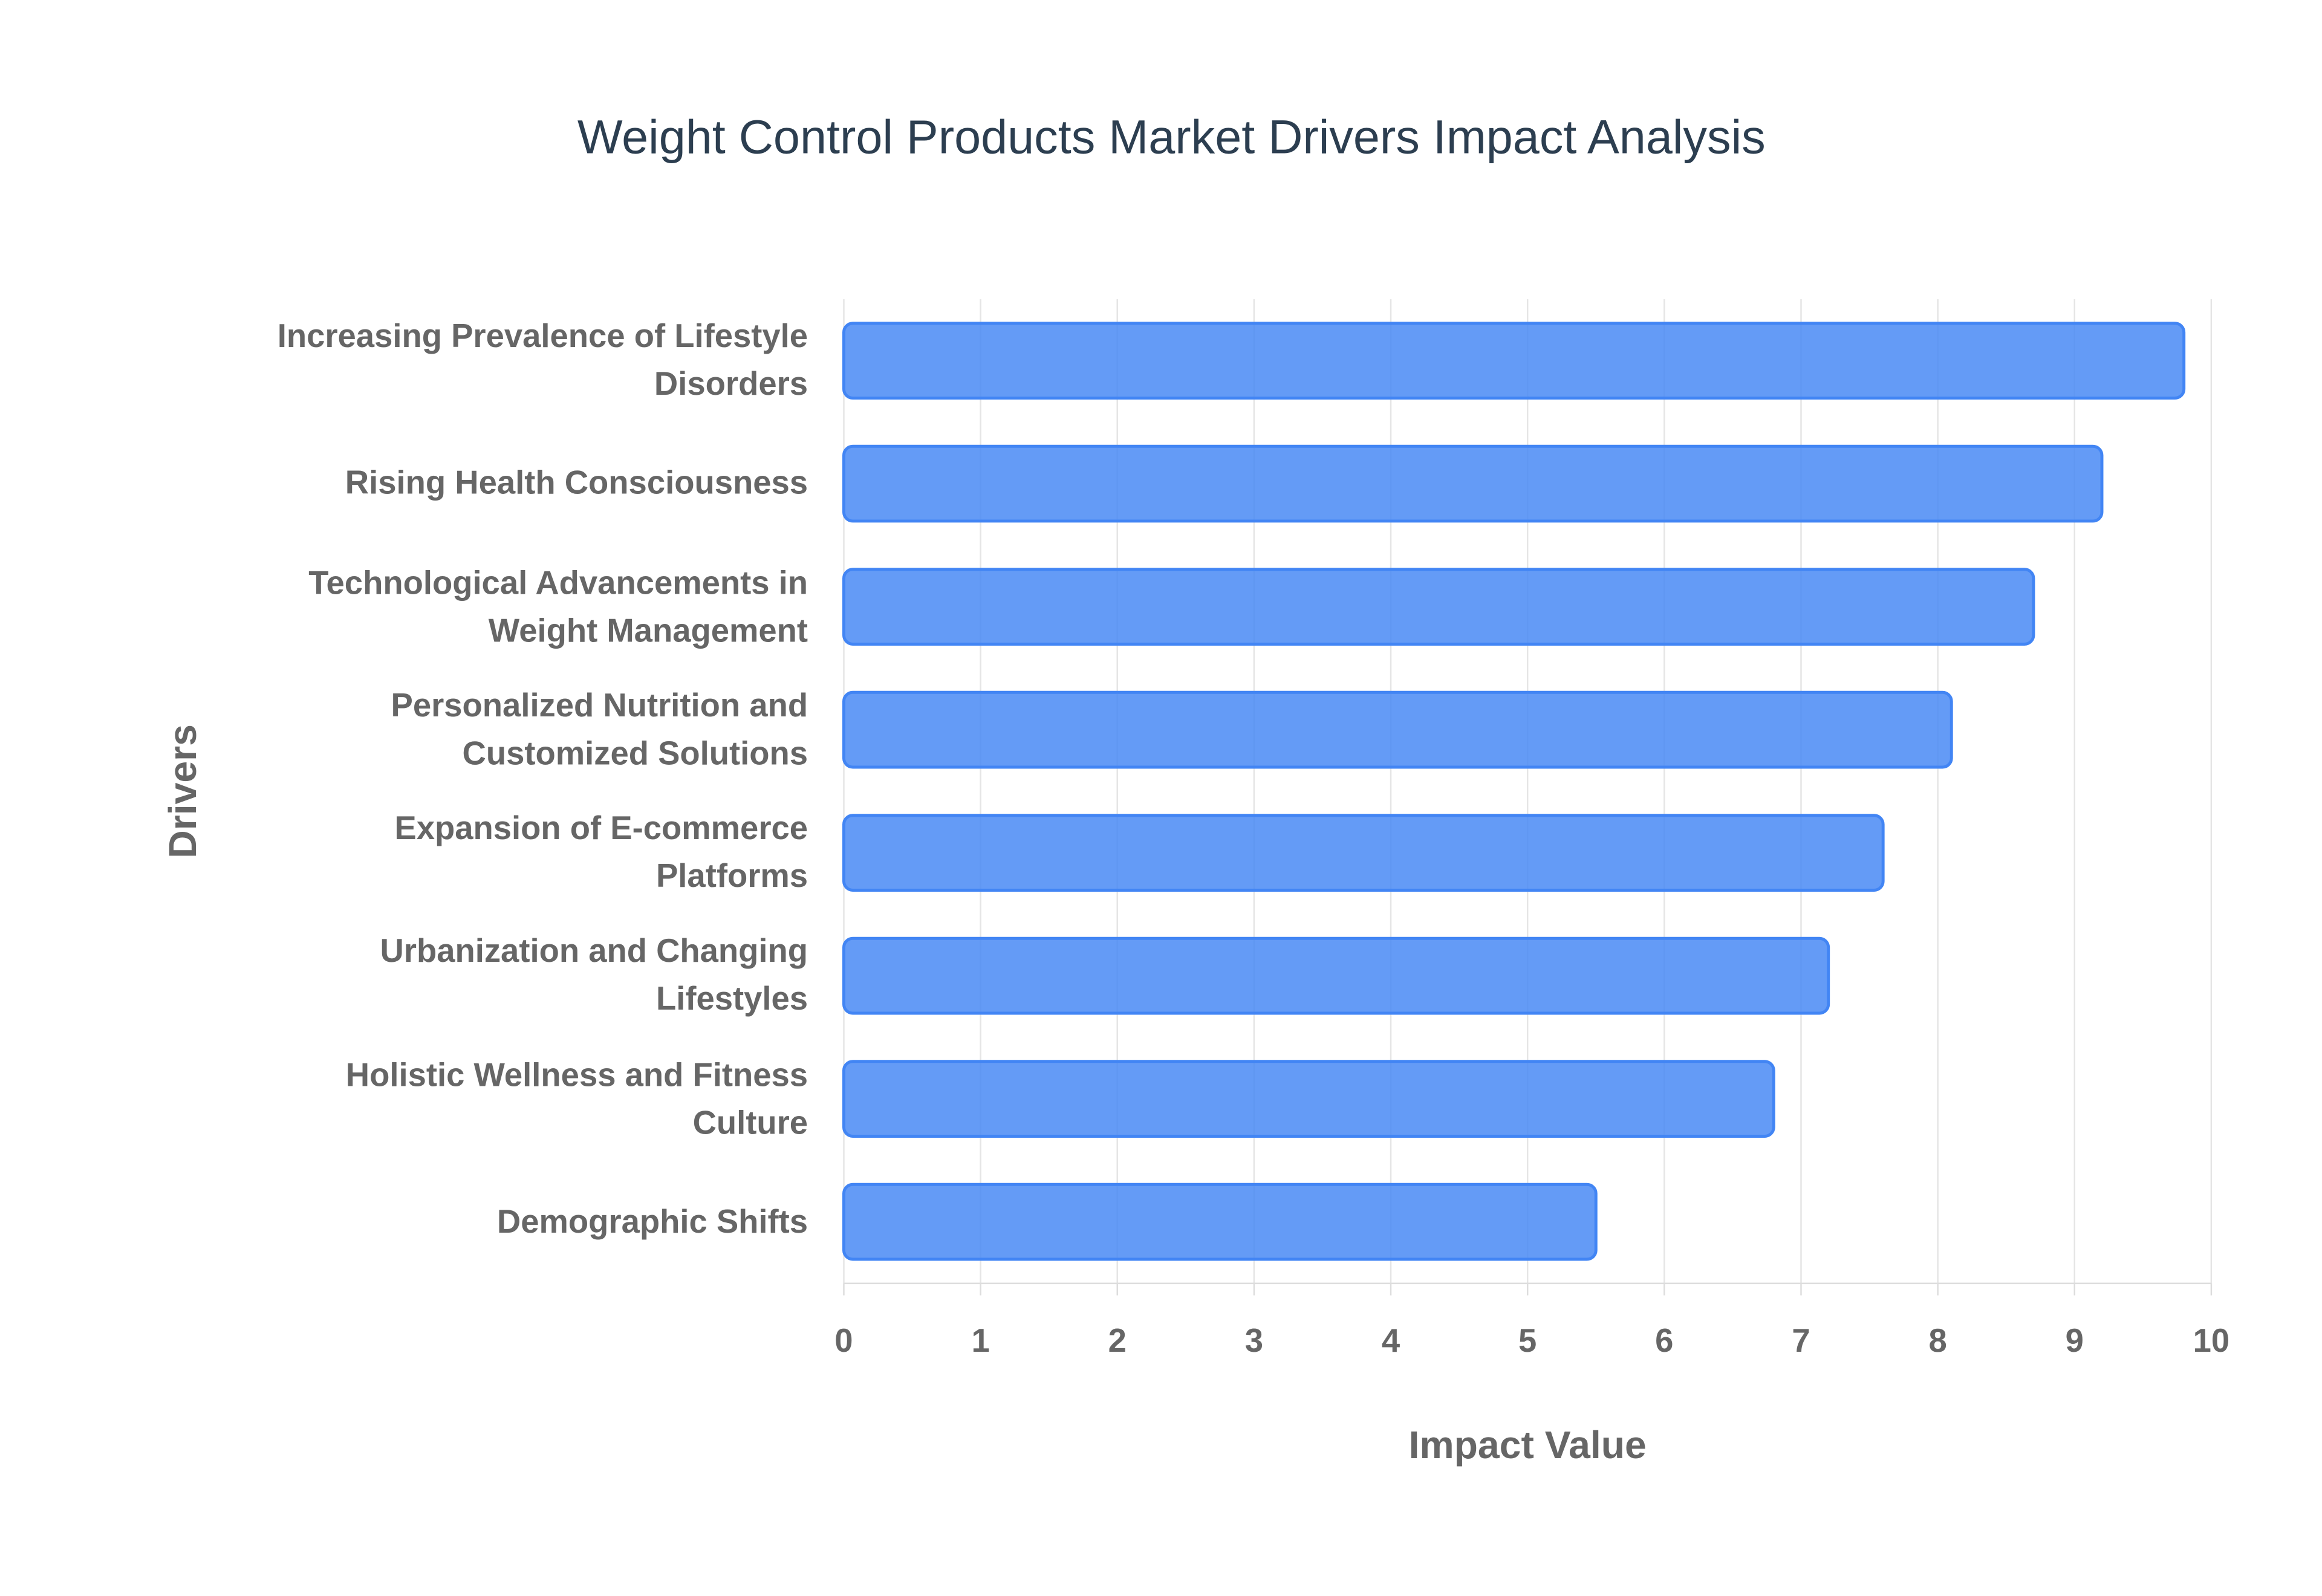  I want to click on x-tick-label: 7, so click(1801, 1340).